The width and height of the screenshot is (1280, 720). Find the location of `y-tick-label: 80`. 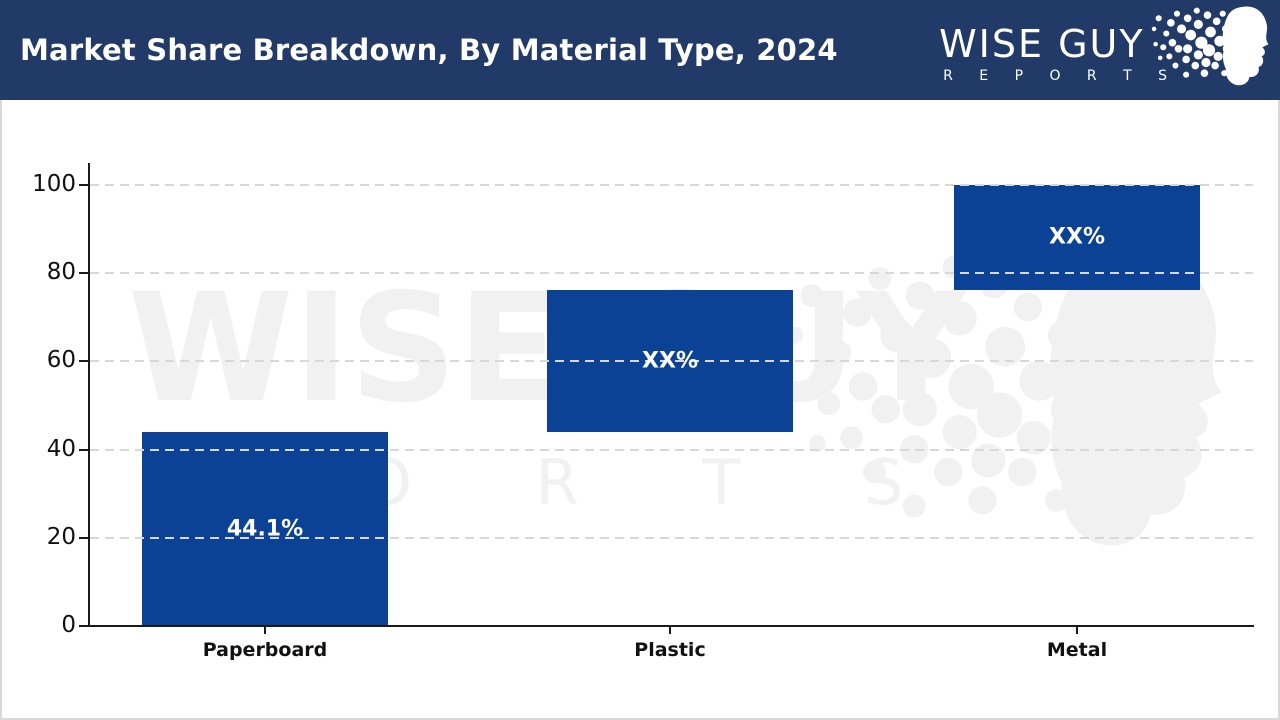

y-tick-label: 80 is located at coordinates (61, 272).